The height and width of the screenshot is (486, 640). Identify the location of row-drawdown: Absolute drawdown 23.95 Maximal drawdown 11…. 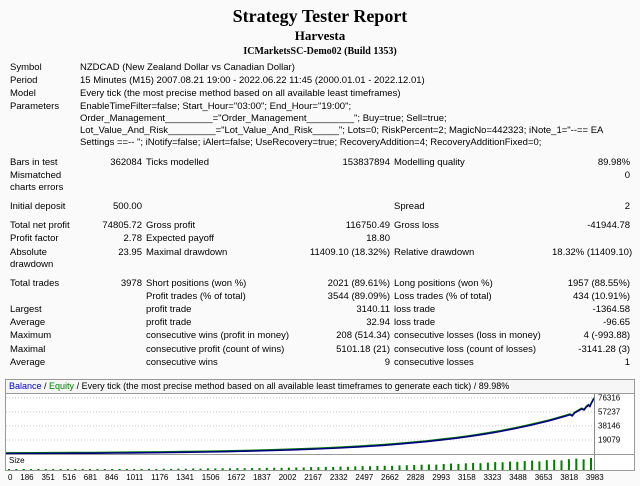
(320, 258).